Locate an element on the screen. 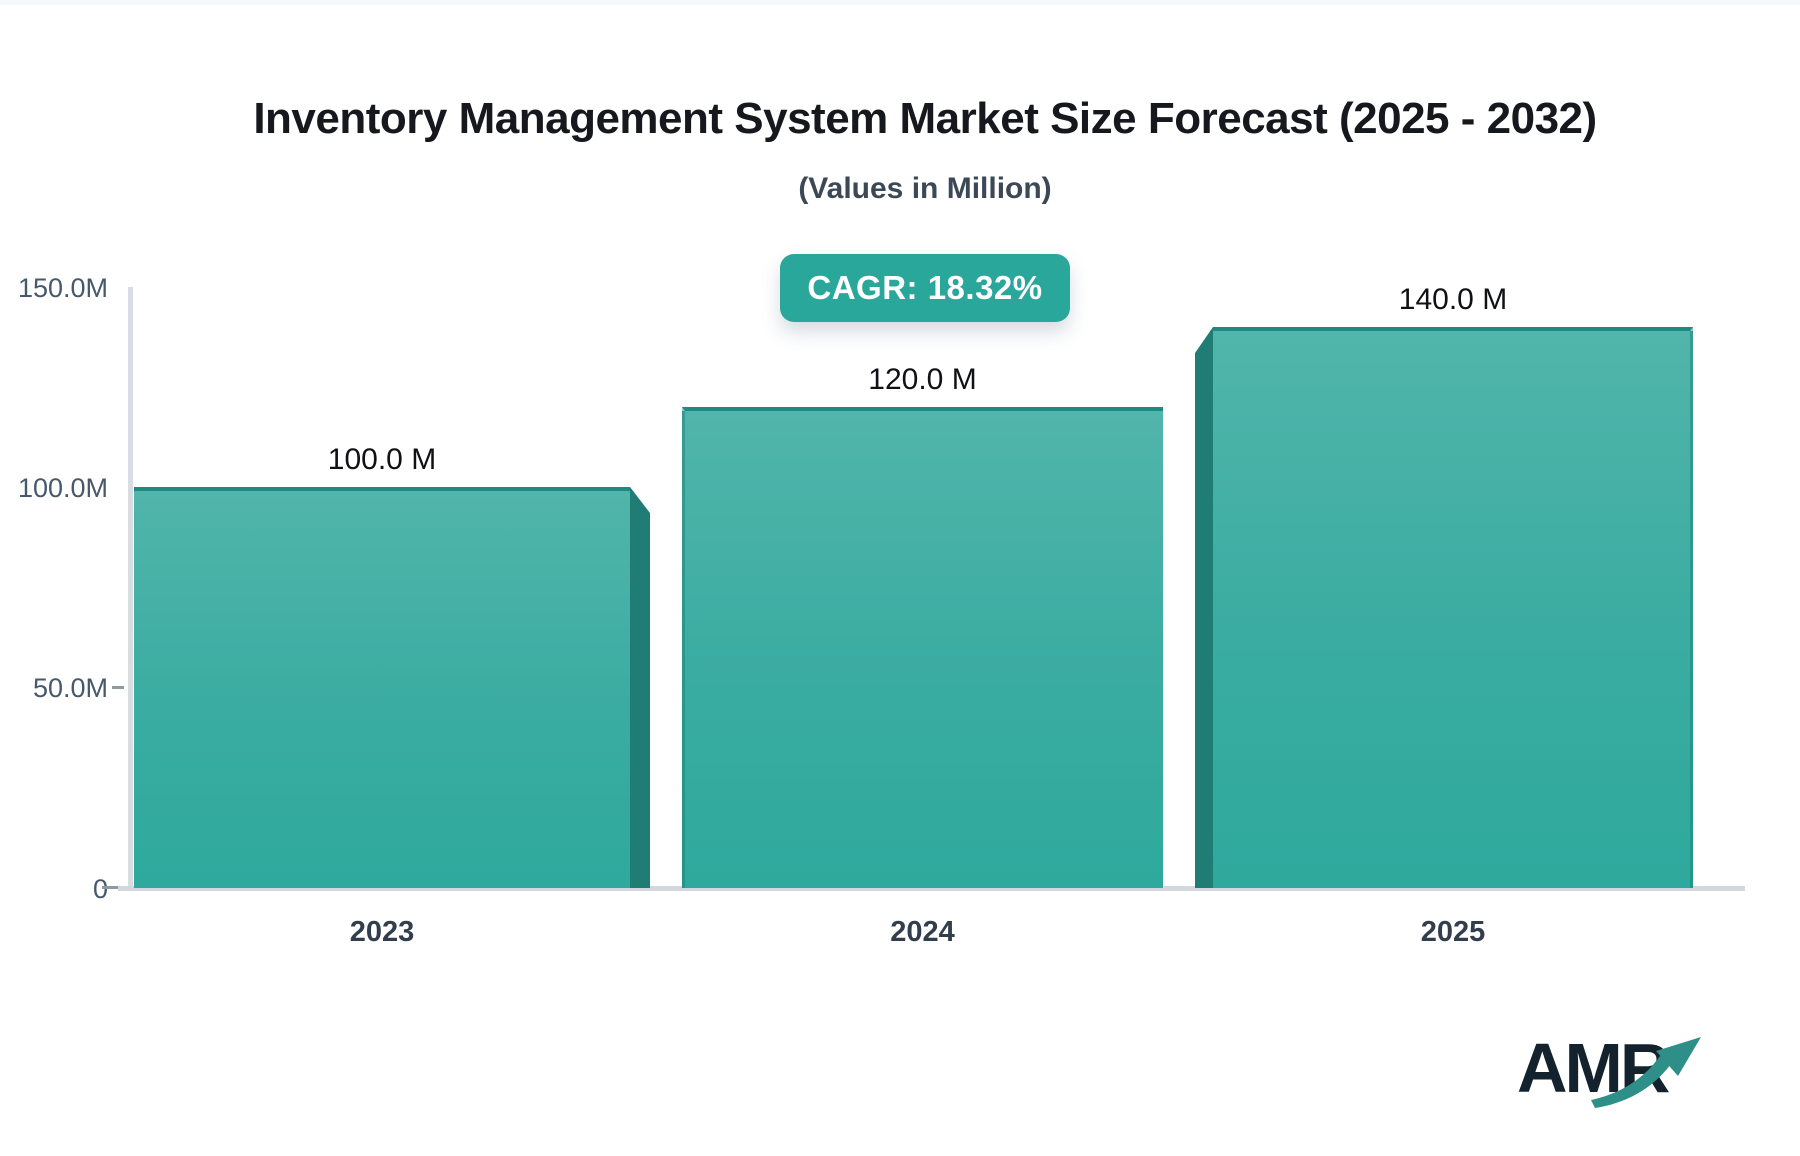 This screenshot has width=1800, height=1156. bar-2025 is located at coordinates (1453, 607).